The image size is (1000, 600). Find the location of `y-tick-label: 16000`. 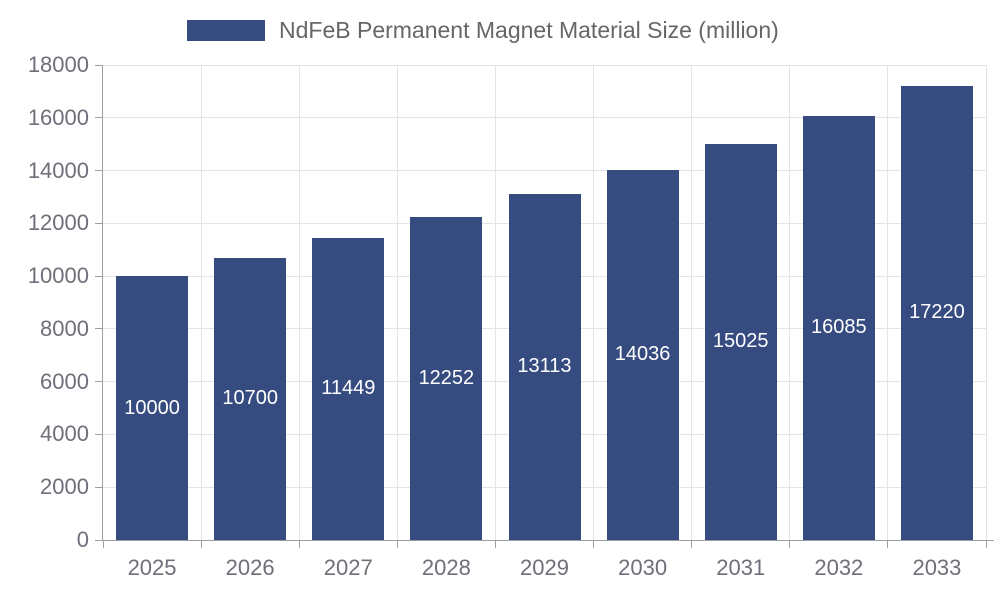

y-tick-label: 16000 is located at coordinates (58, 117).